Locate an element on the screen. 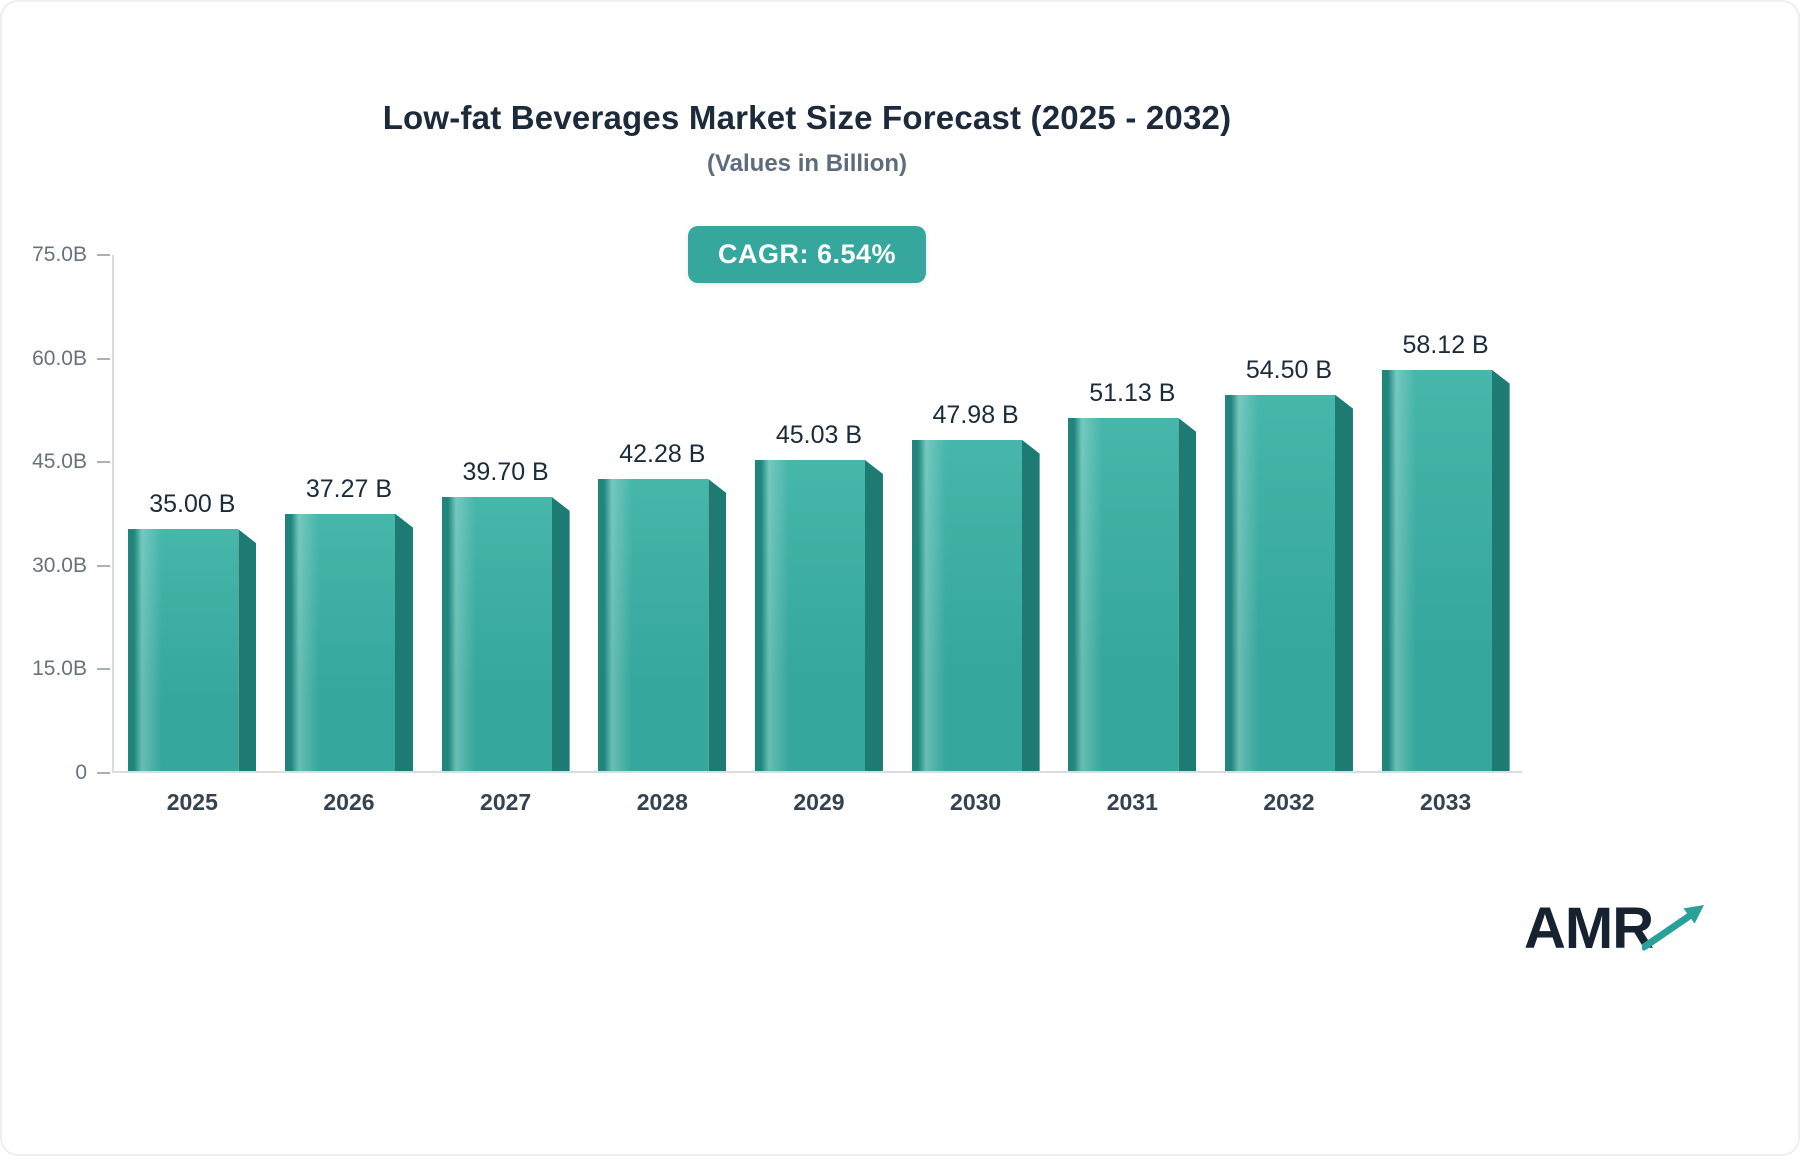 The width and height of the screenshot is (1800, 1156). bar-value-label: 39.70 B is located at coordinates (505, 471).